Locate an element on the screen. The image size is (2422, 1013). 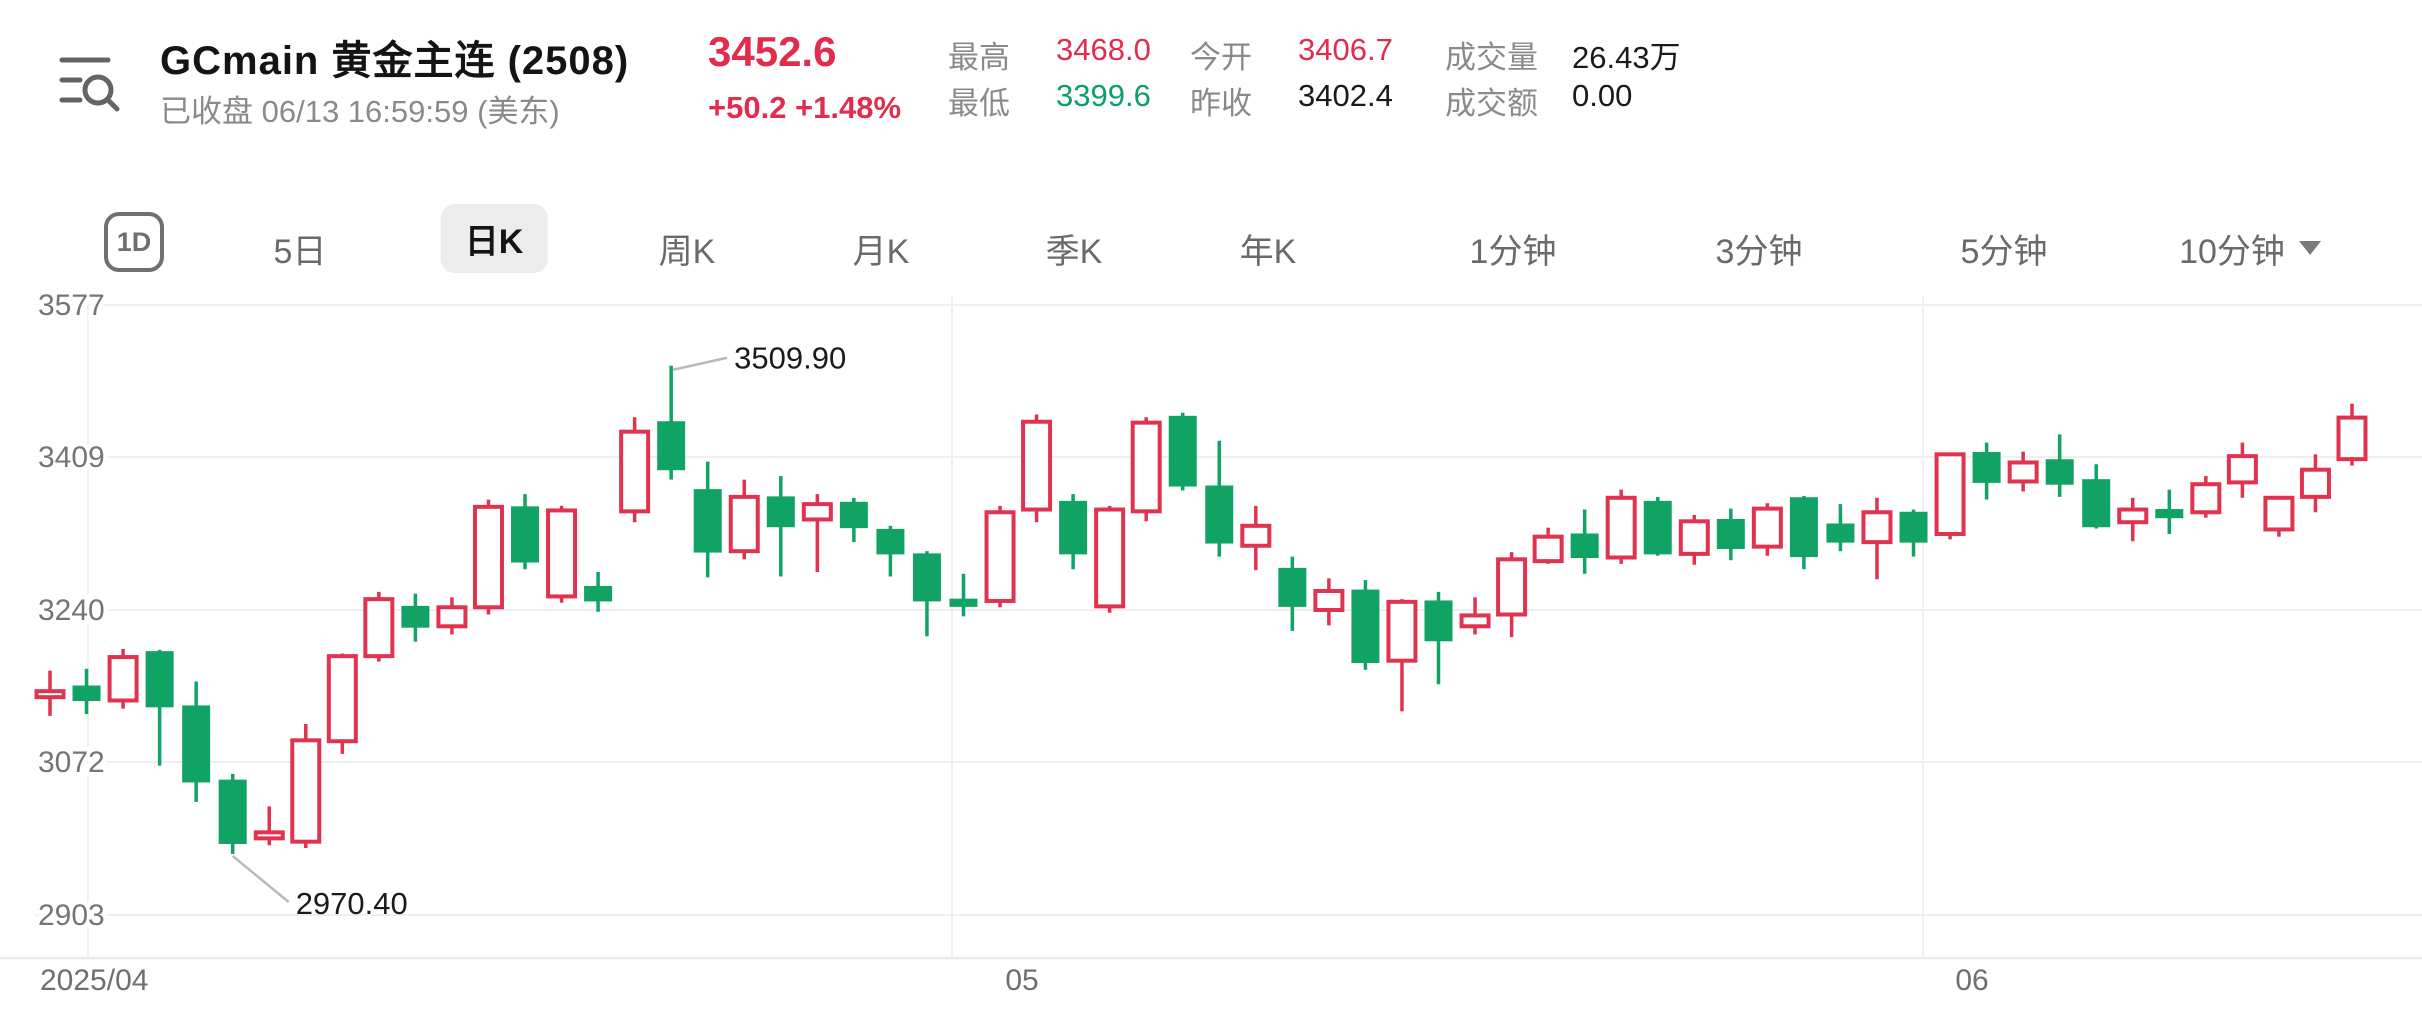
tab-周K: 周K is located at coordinates (687, 248).